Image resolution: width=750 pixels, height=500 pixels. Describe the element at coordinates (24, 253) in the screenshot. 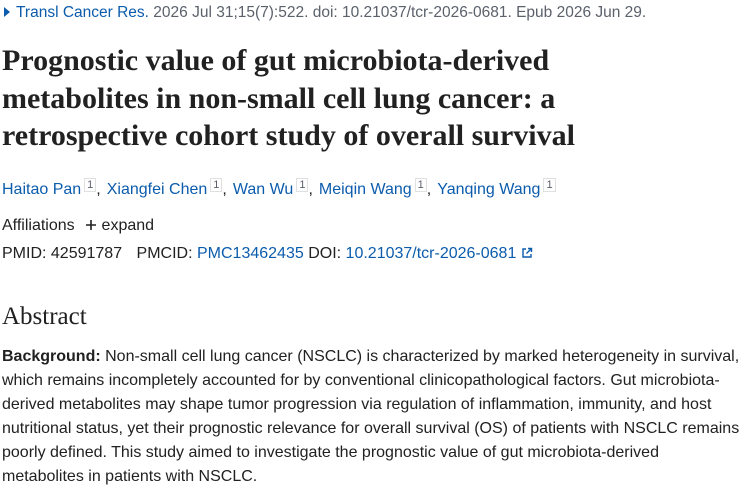

I see `pmid-label: PMID:` at that location.